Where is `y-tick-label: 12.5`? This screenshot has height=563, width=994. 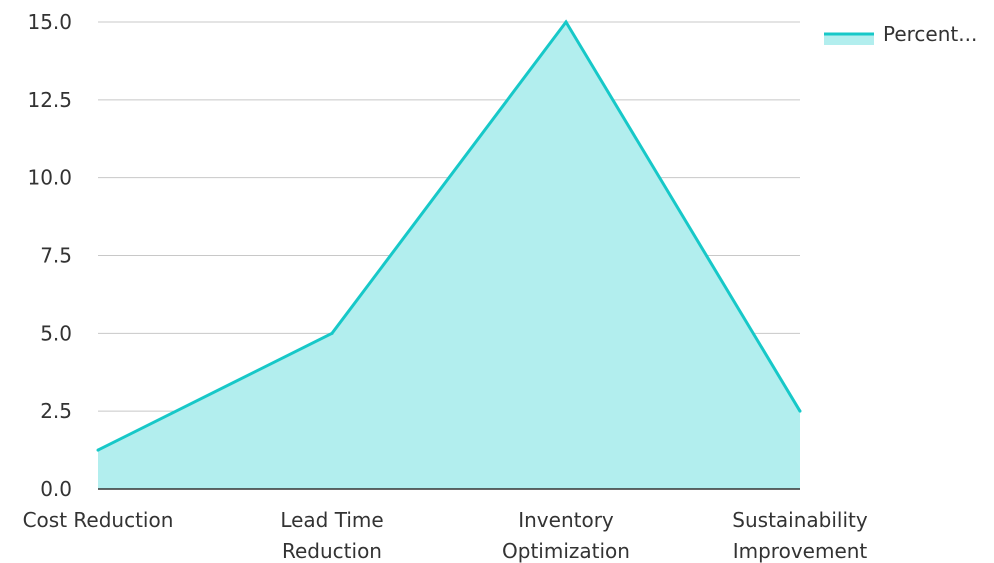 y-tick-label: 12.5 is located at coordinates (49, 100).